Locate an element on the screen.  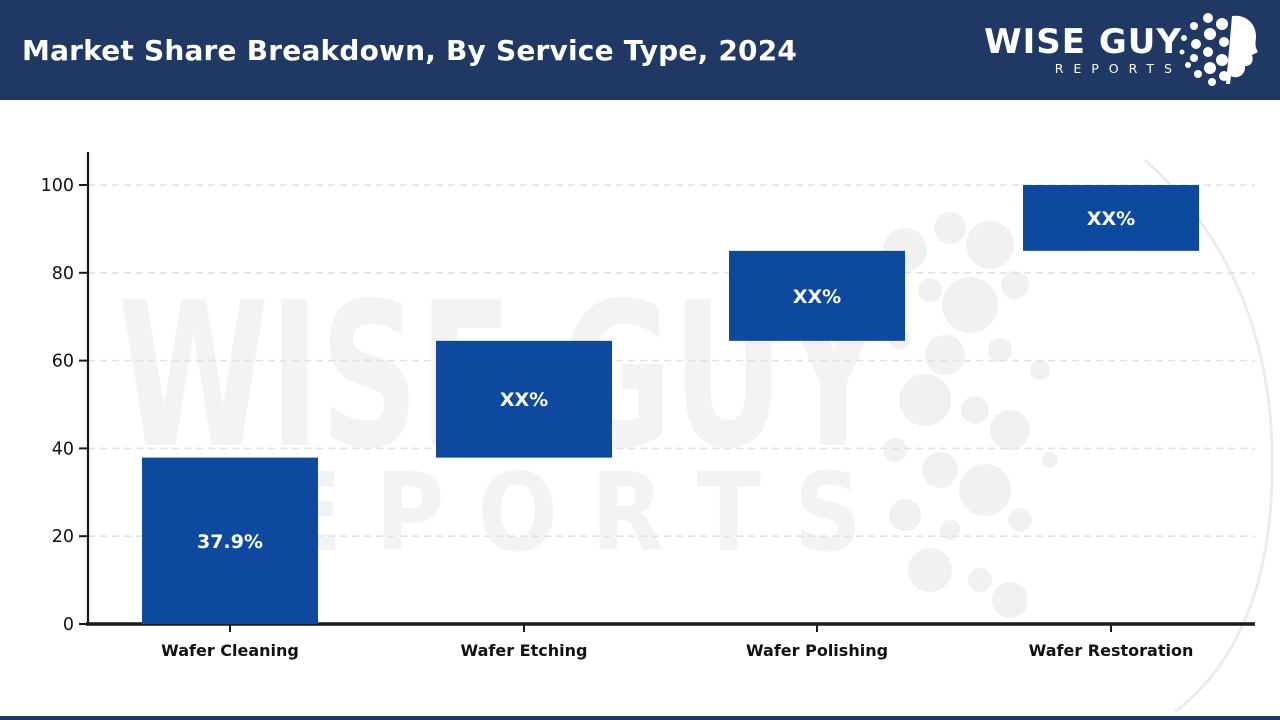
brand-logo-text: WISE GUY REPORTS is located at coordinates (1083, 50).